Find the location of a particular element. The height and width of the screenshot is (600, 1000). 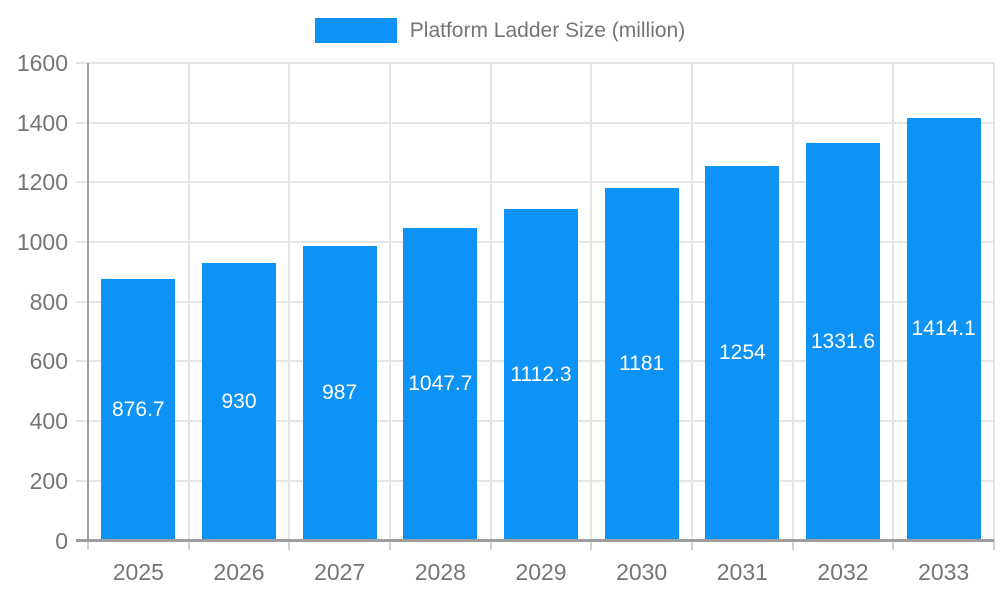

x-axis-label: 2025 is located at coordinates (138, 572).